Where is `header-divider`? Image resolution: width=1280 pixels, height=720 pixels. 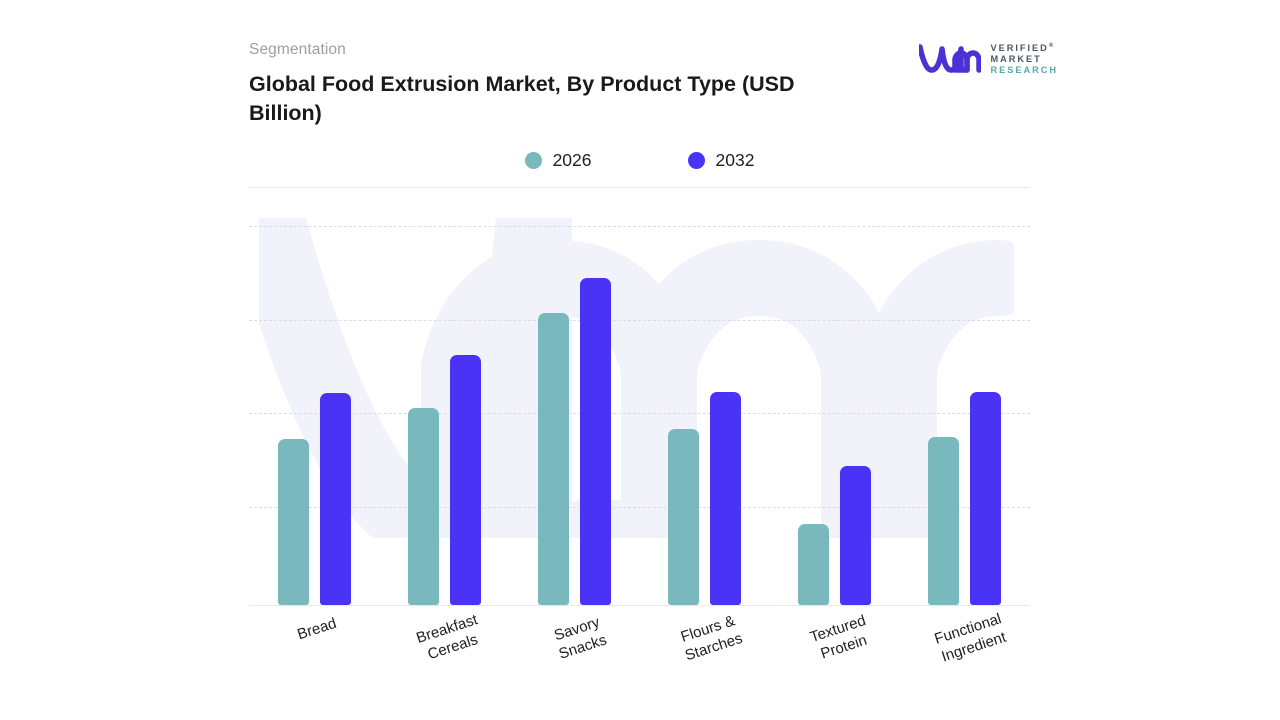 header-divider is located at coordinates (639, 187).